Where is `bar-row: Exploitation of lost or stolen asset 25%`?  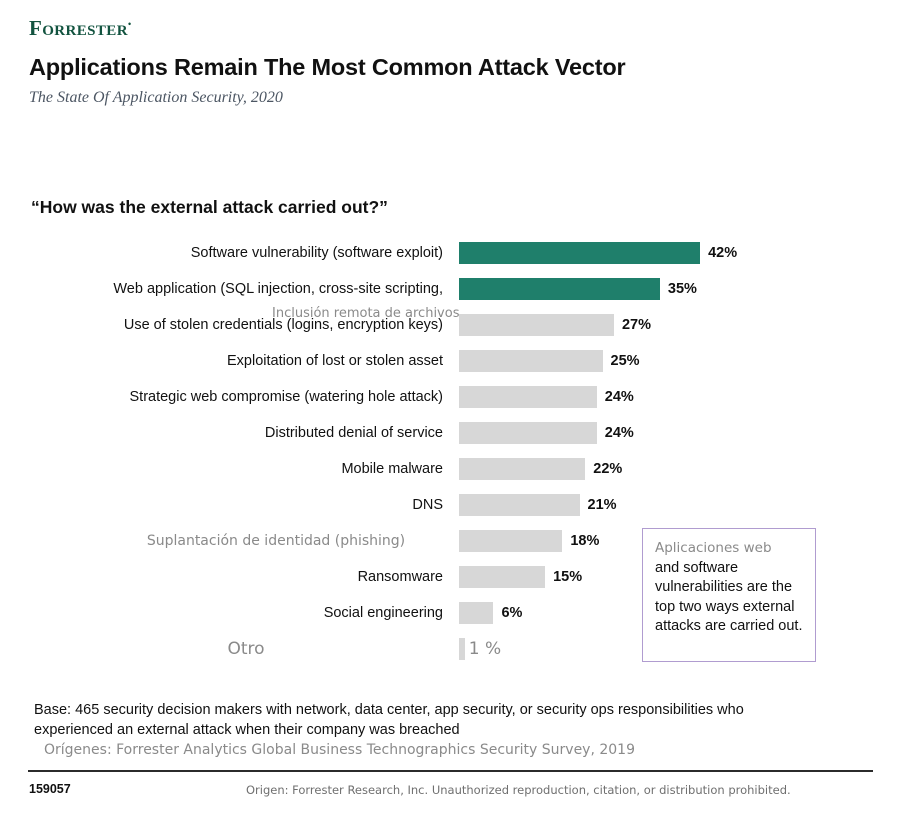 bar-row: Exploitation of lost or stolen asset 25% is located at coordinates (450, 366).